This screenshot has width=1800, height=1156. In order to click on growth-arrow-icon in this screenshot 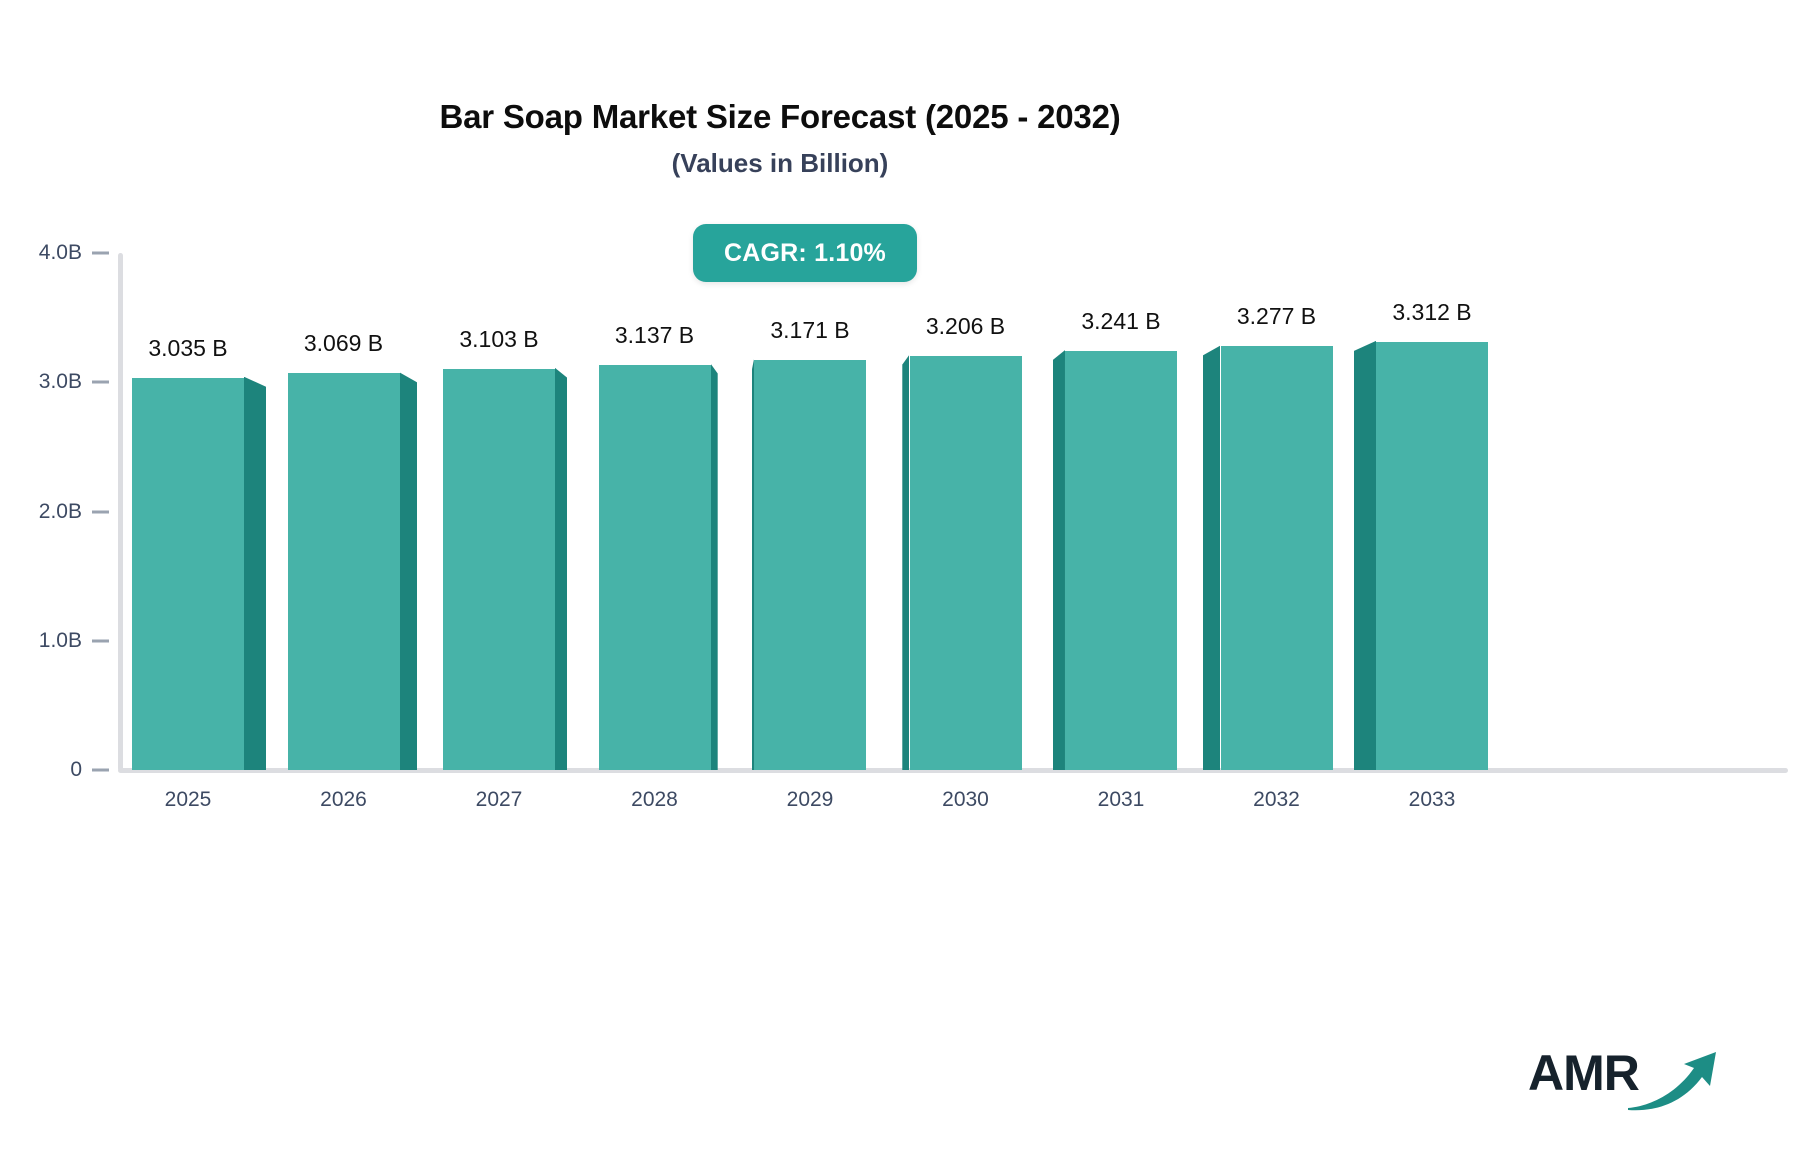, I will do `click(1674, 1081)`.